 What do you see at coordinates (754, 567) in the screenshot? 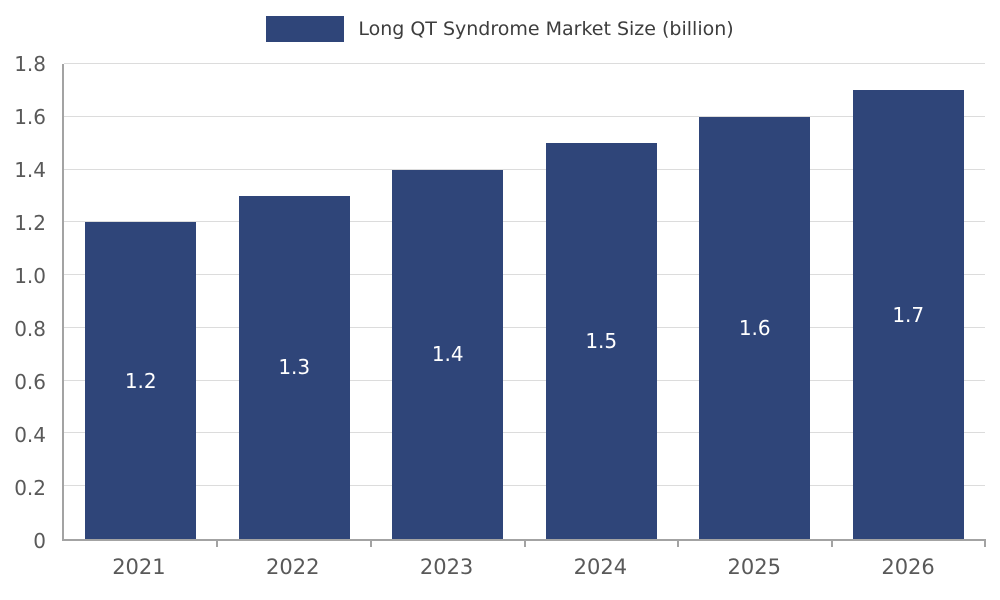
I see `x-tick-label: 2025` at bounding box center [754, 567].